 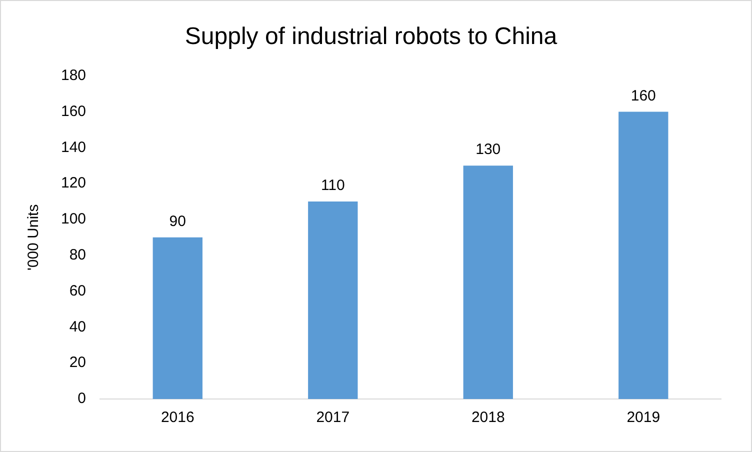 What do you see at coordinates (488, 417) in the screenshot?
I see `x-tick-label: 2018` at bounding box center [488, 417].